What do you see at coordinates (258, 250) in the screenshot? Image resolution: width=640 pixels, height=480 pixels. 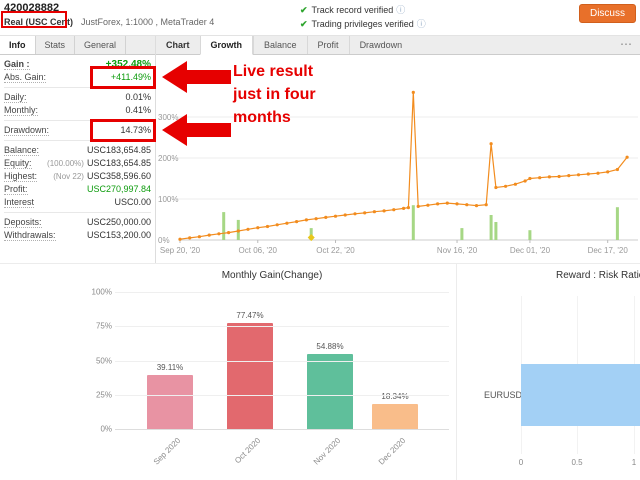 I see `svg-text: Oct 06, '20` at bounding box center [258, 250].